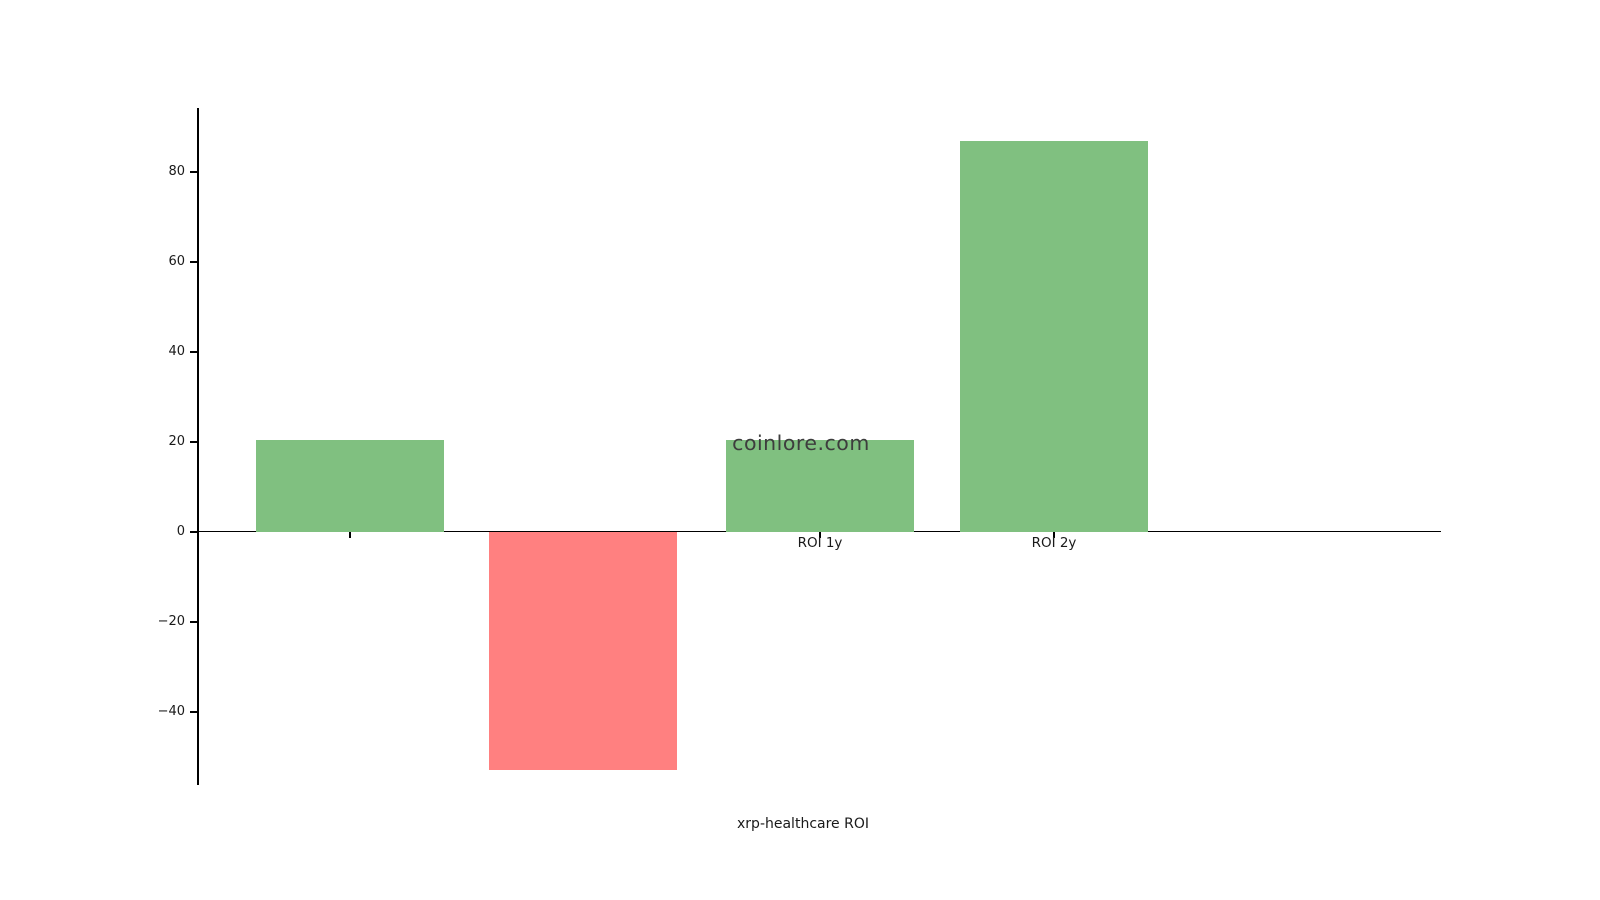 Image resolution: width=1600 pixels, height=900 pixels. I want to click on watermark-text: coinlore.com, so click(801, 443).